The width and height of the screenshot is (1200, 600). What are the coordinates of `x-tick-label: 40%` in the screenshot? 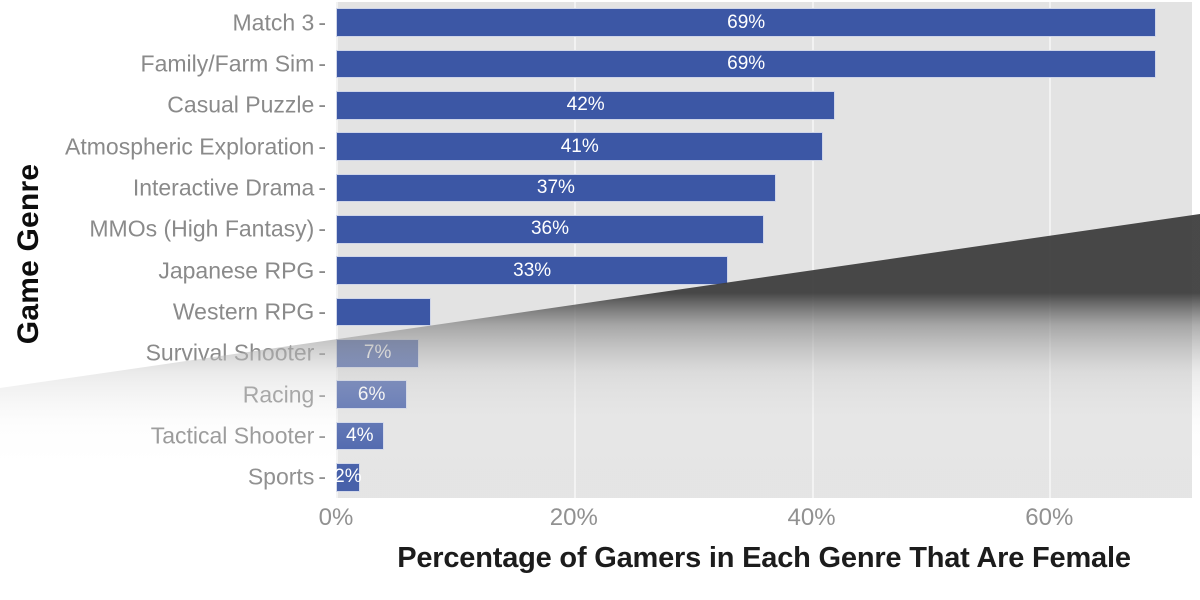 It's located at (811, 517).